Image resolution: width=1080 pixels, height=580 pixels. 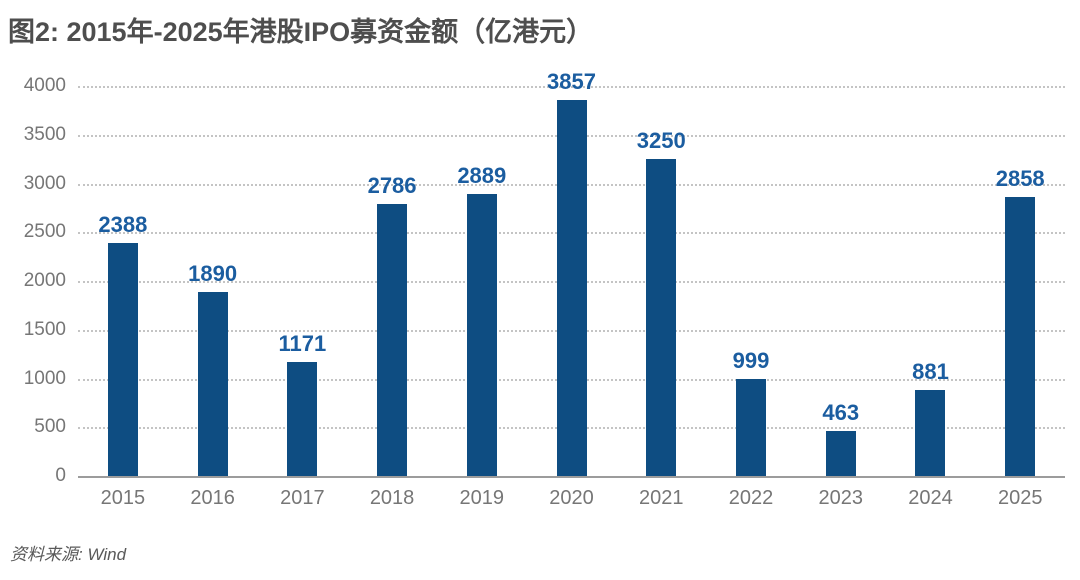 What do you see at coordinates (213, 273) in the screenshot?
I see `bar-value-2016: 1890` at bounding box center [213, 273].